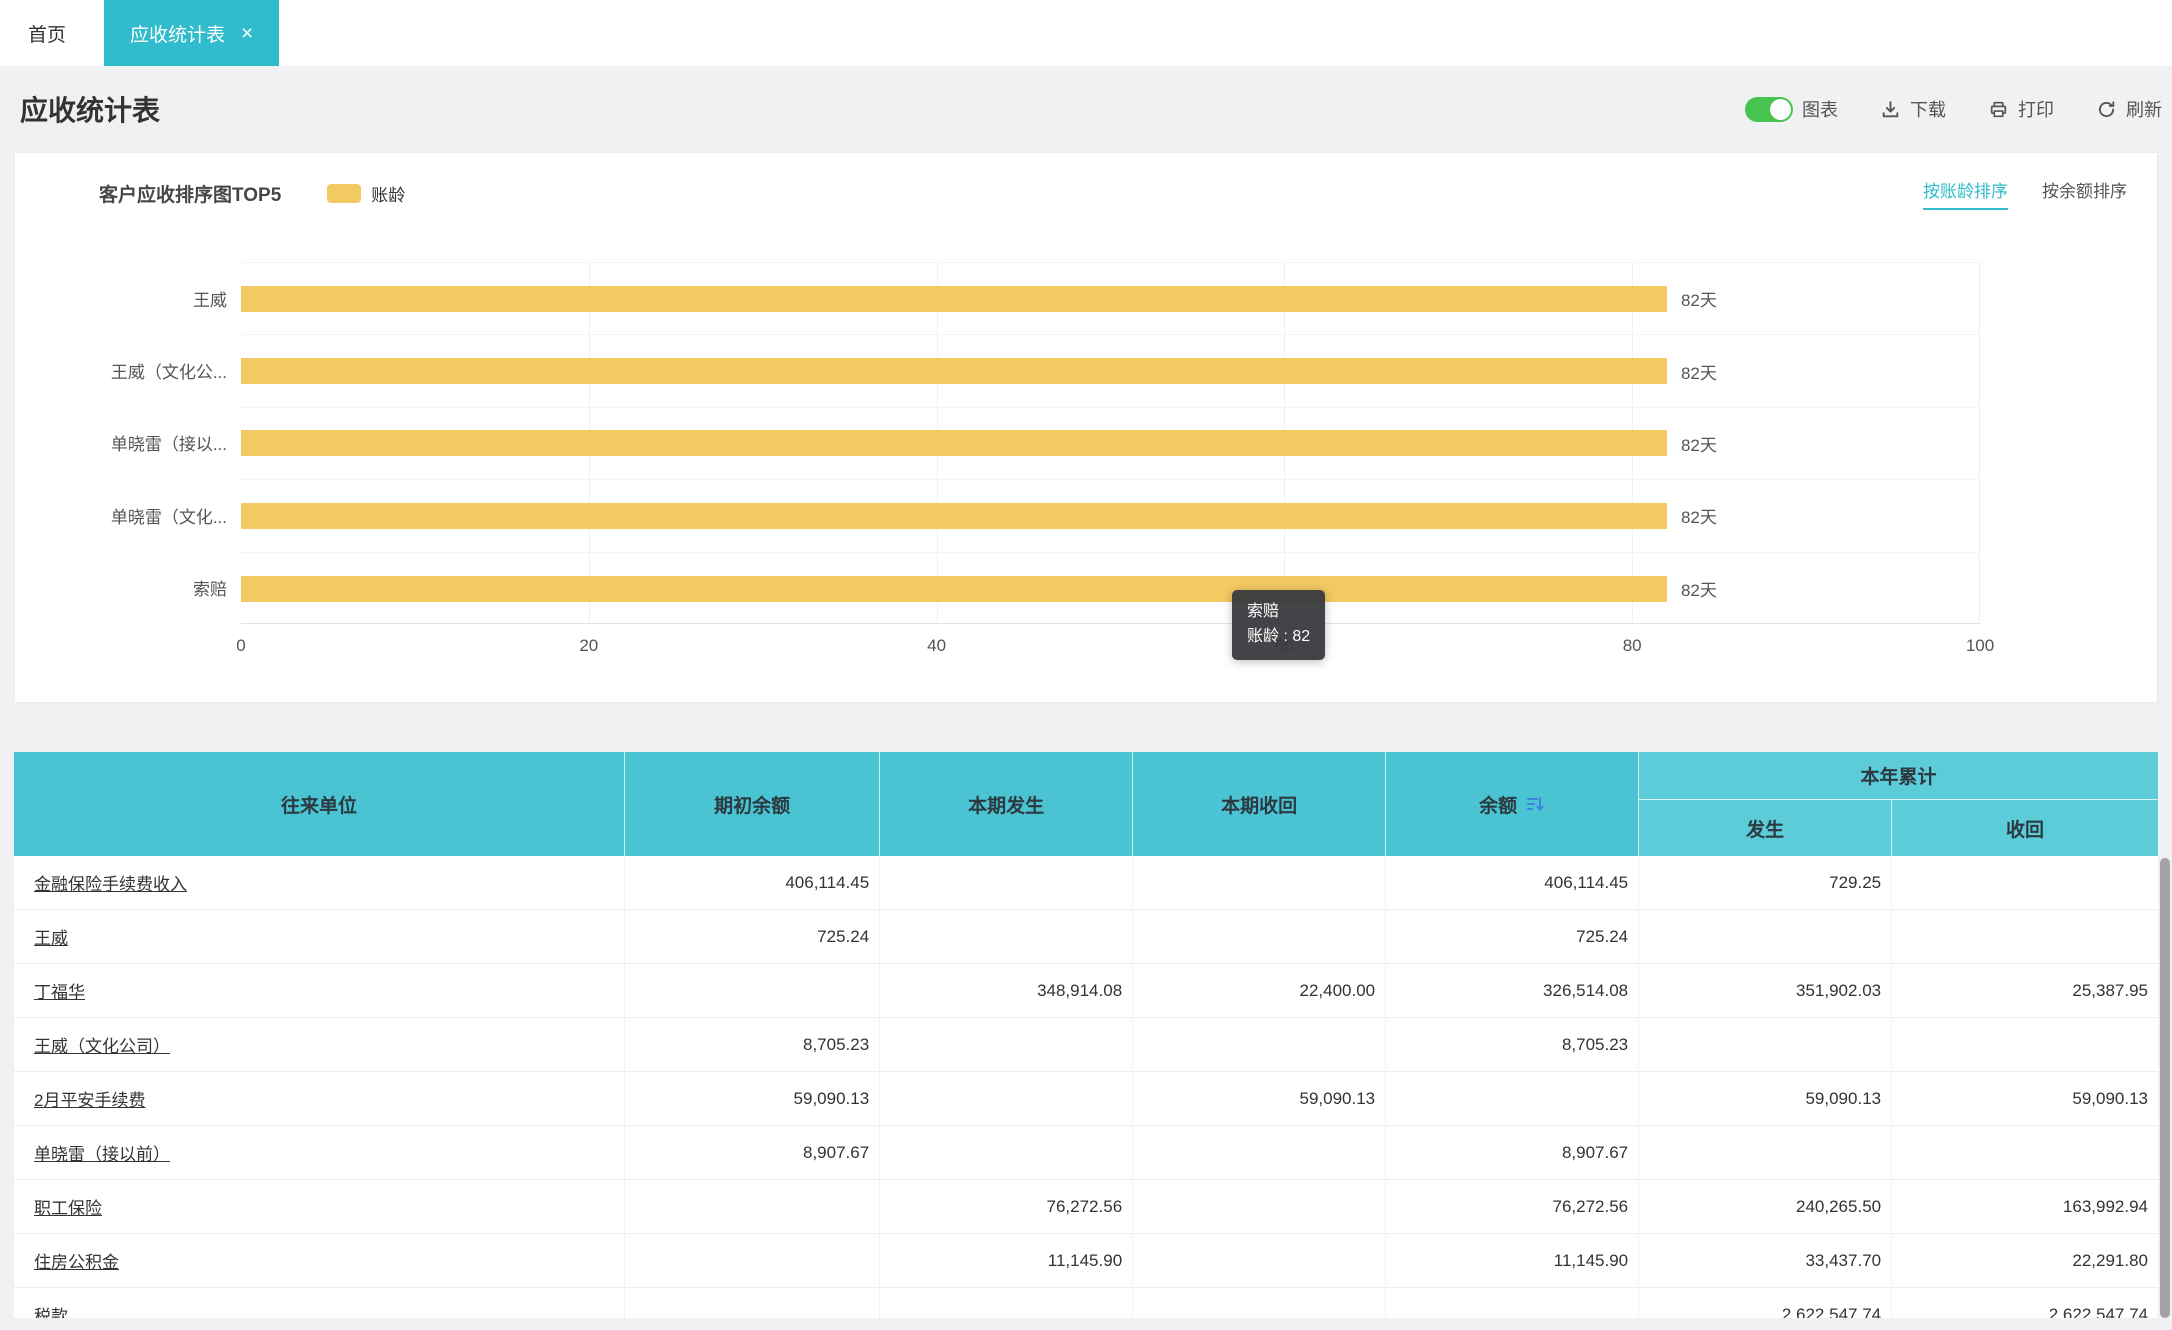 The image size is (2172, 1330). Describe the element at coordinates (110, 884) in the screenshot. I see `partner-link: 金融保险手续费收入` at that location.